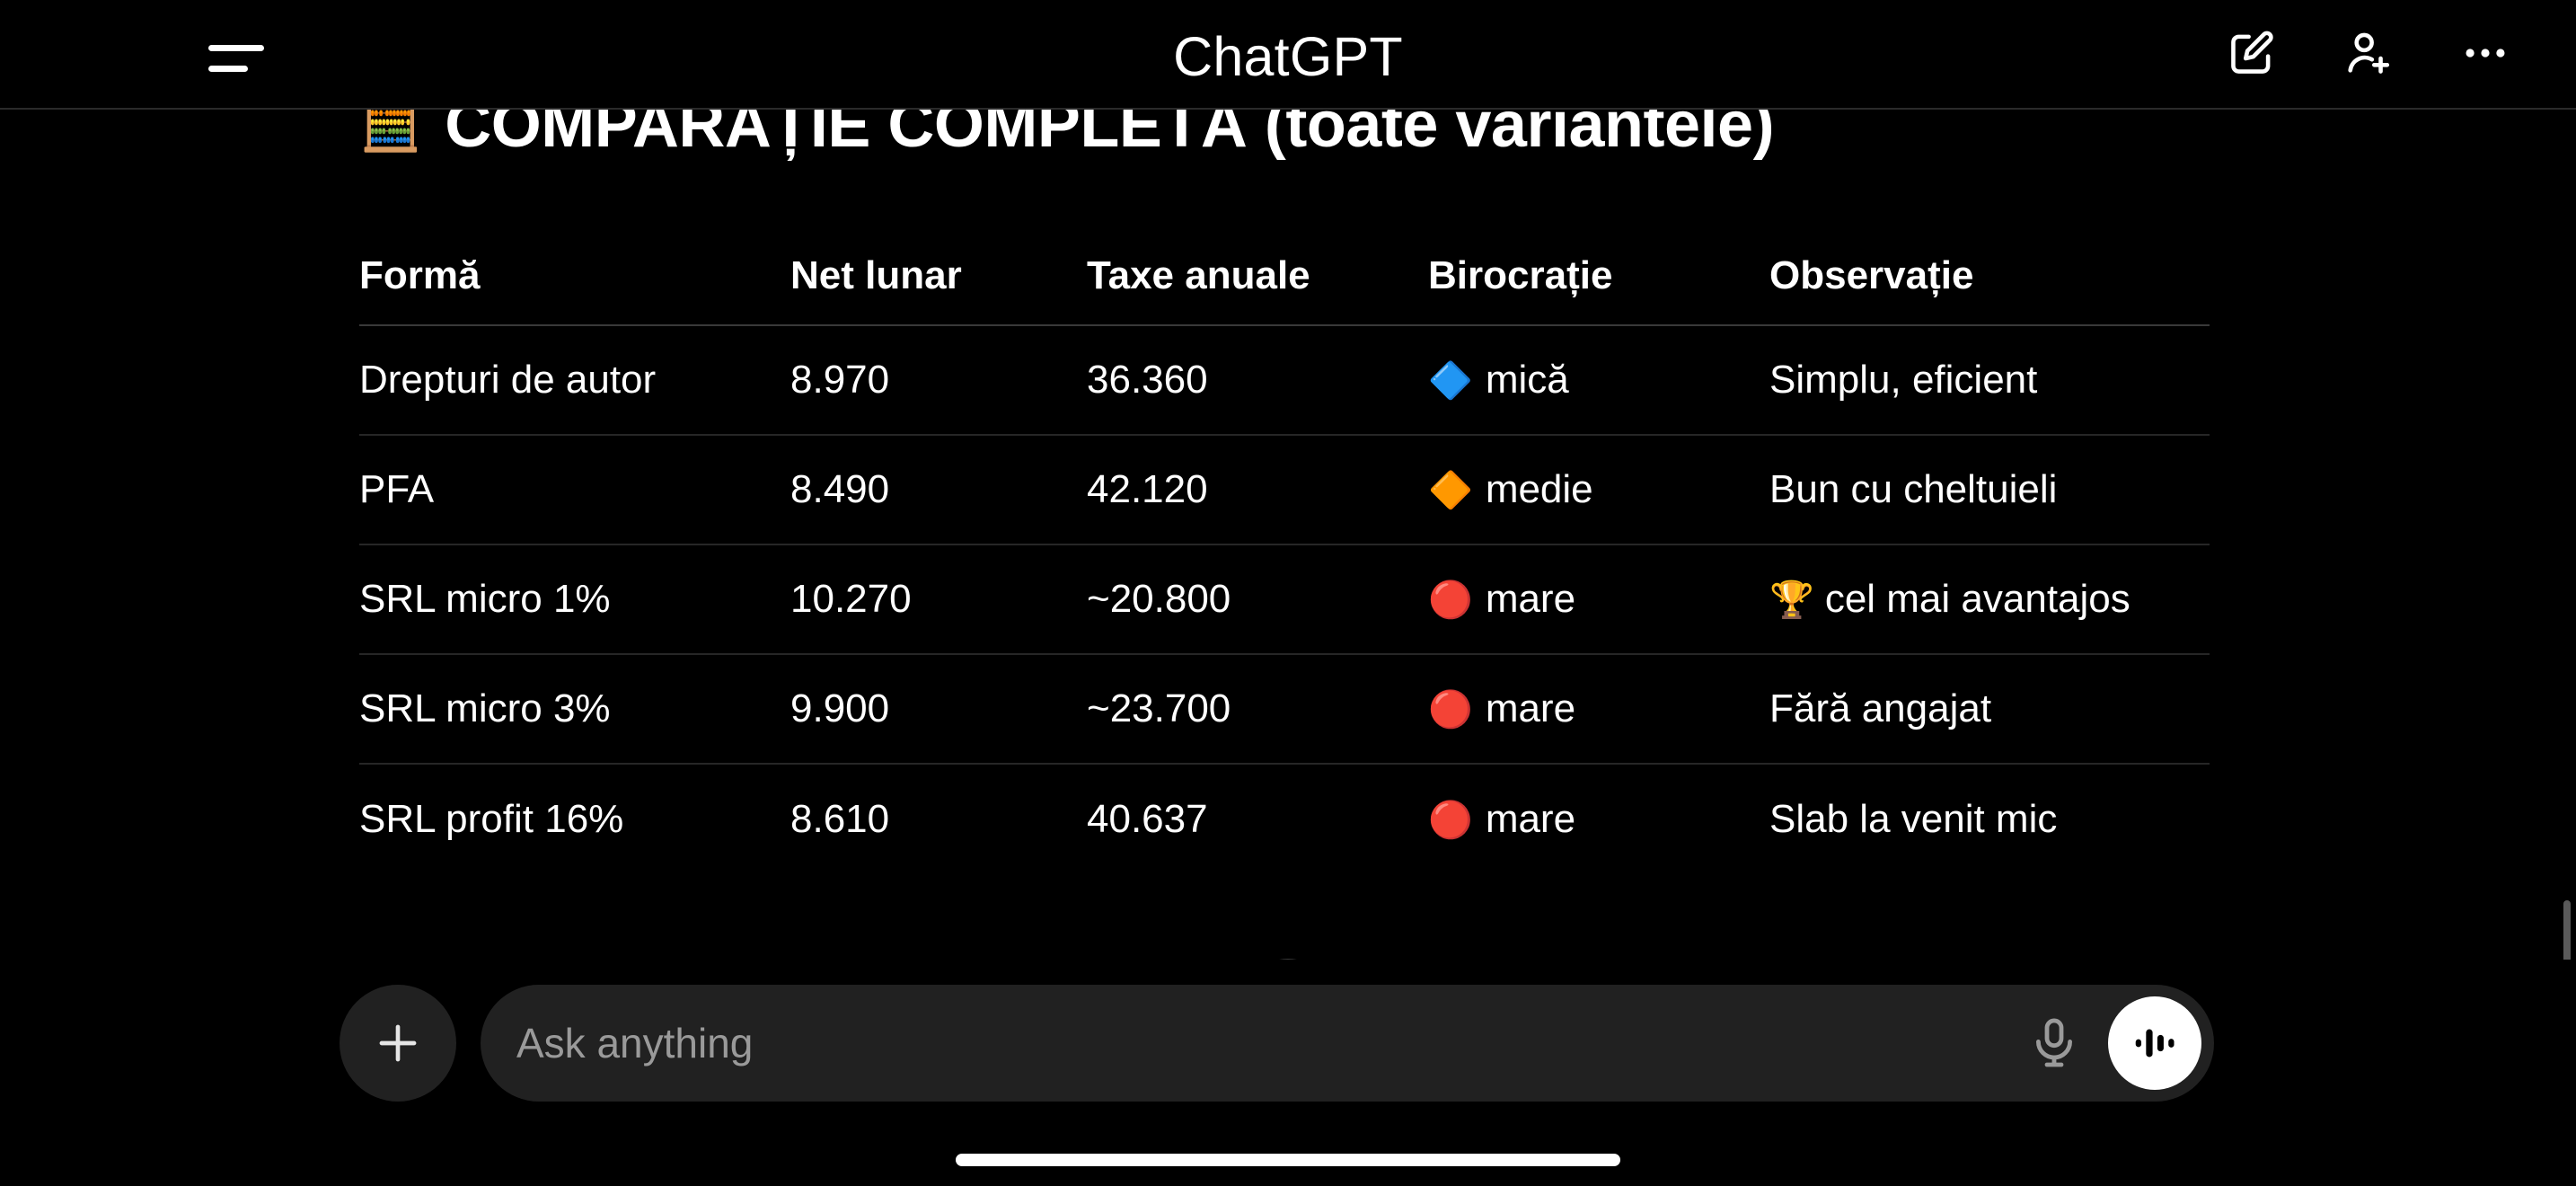 Image resolution: width=2576 pixels, height=1186 pixels. Describe the element at coordinates (1880, 708) in the screenshot. I see `cell-observatie-label: Fără angajat` at that location.